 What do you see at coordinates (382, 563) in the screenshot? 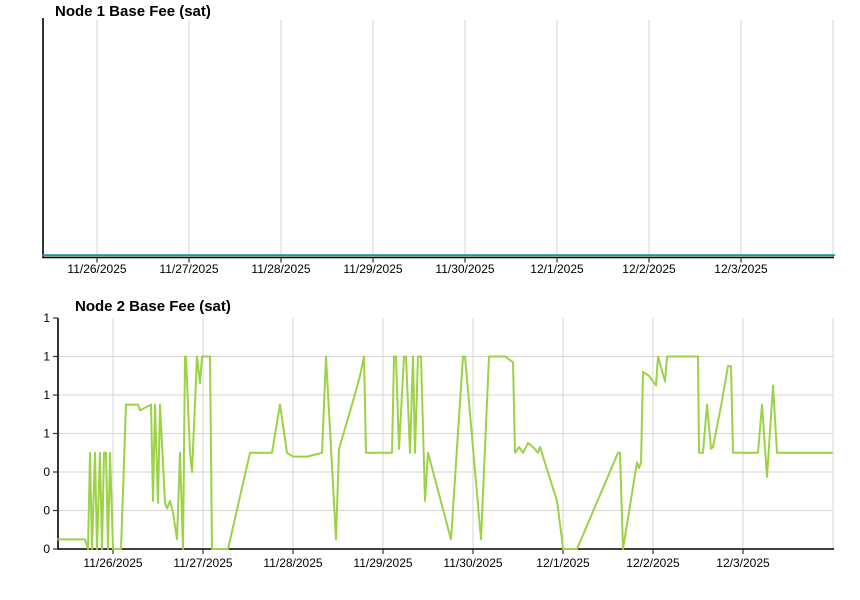
I see `node2-x-label: 11/29/2025` at bounding box center [382, 563].